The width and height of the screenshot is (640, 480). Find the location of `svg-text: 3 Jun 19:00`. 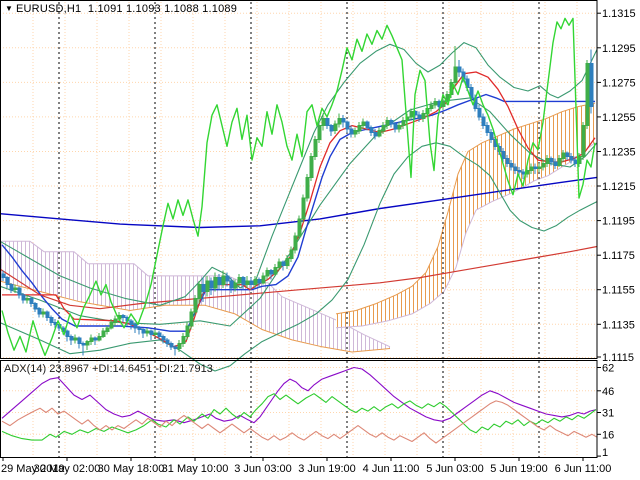

svg-text: 3 Jun 19:00 is located at coordinates (327, 469).